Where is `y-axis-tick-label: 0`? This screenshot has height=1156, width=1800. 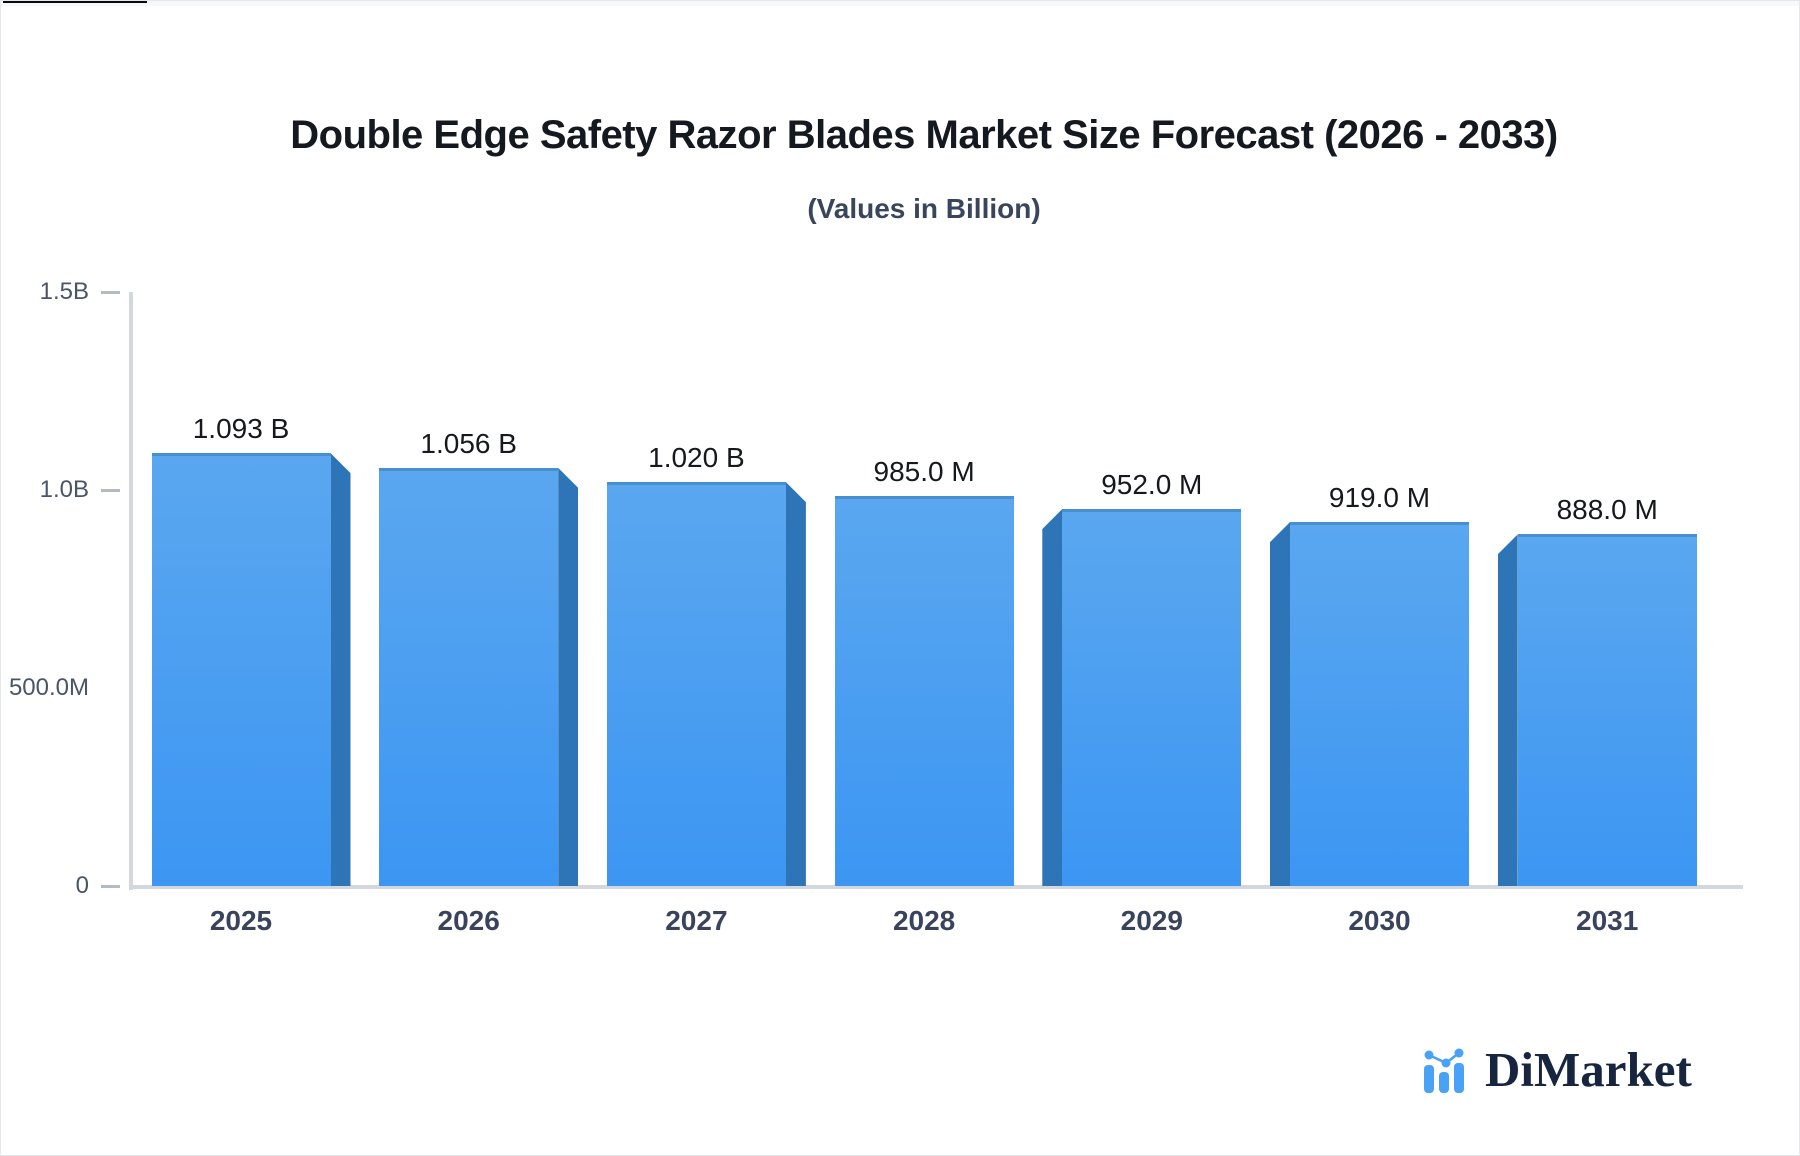 y-axis-tick-label: 0 is located at coordinates (82, 885).